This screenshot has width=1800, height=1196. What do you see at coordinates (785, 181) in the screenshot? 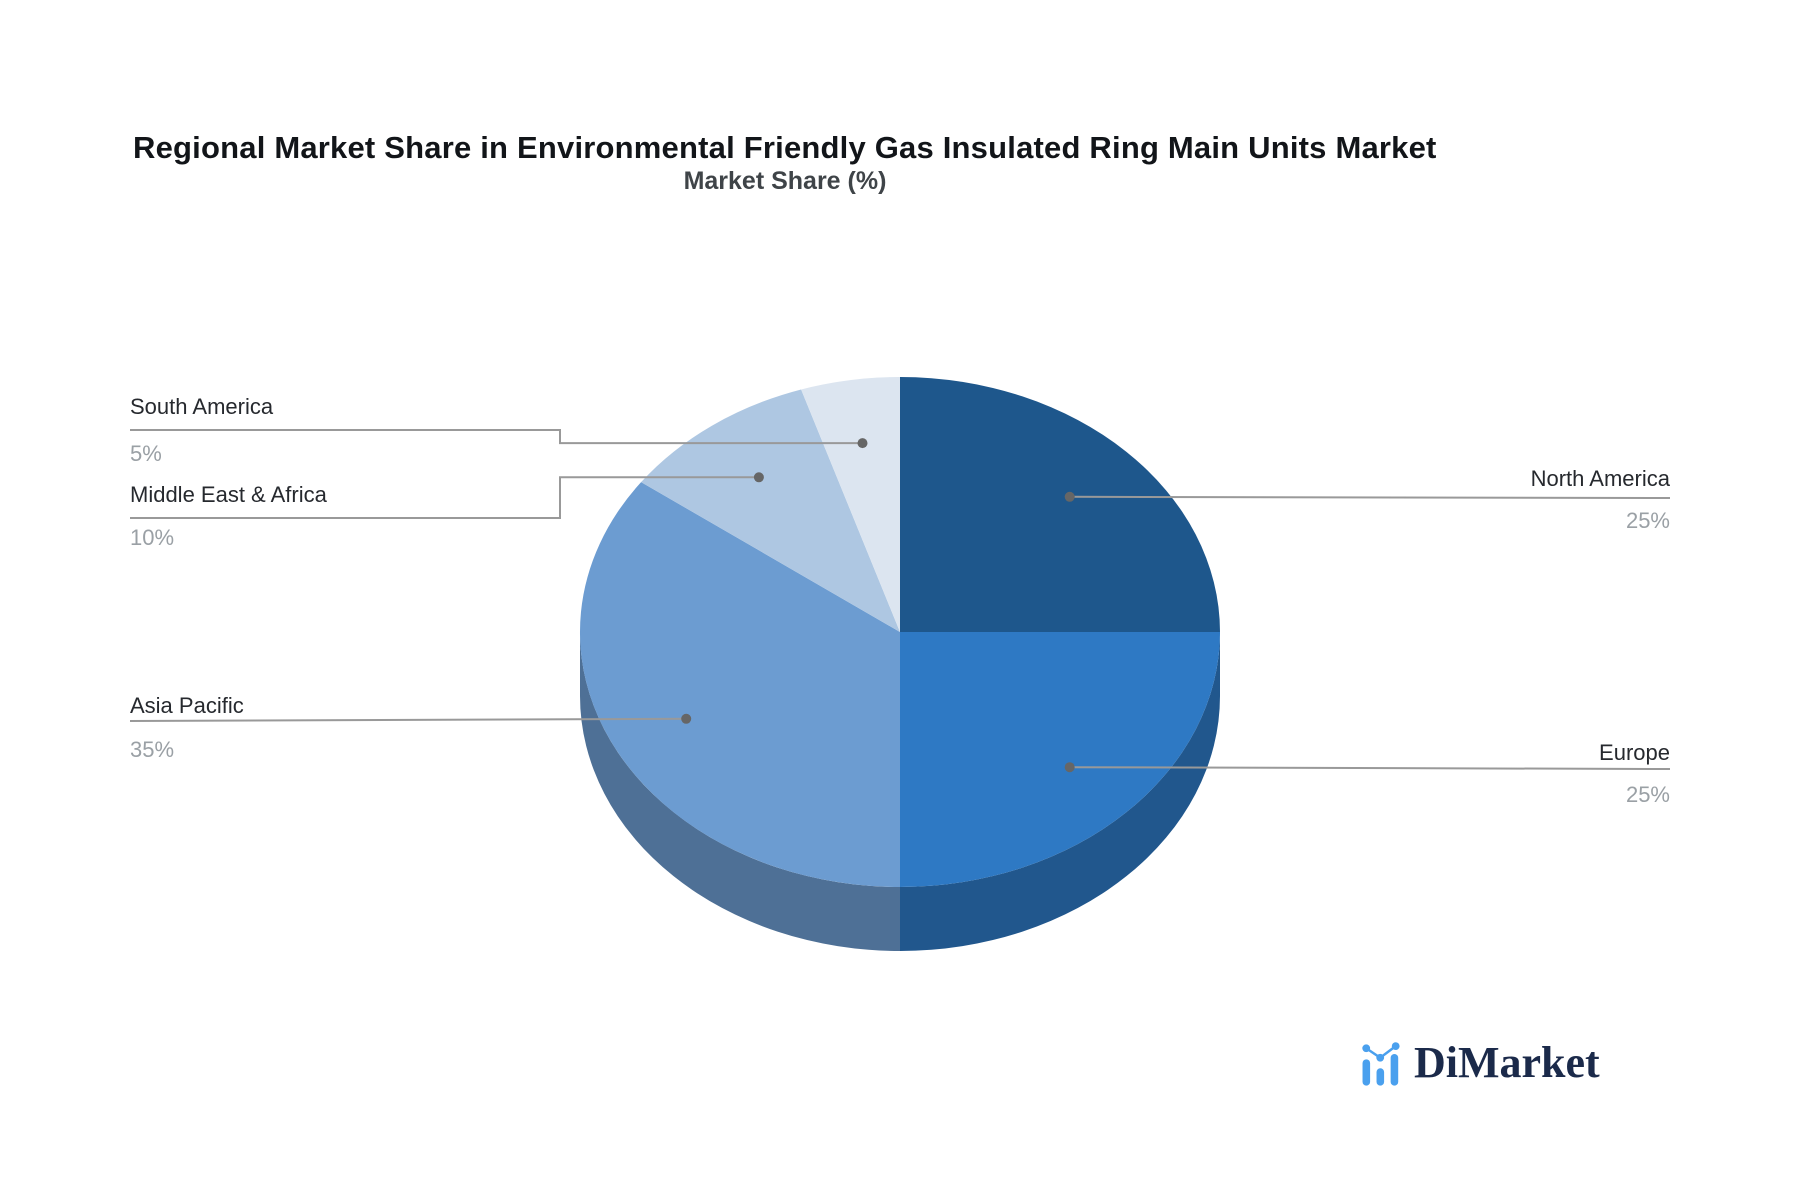
I see `chart-subtitle: Market Share (%)` at bounding box center [785, 181].